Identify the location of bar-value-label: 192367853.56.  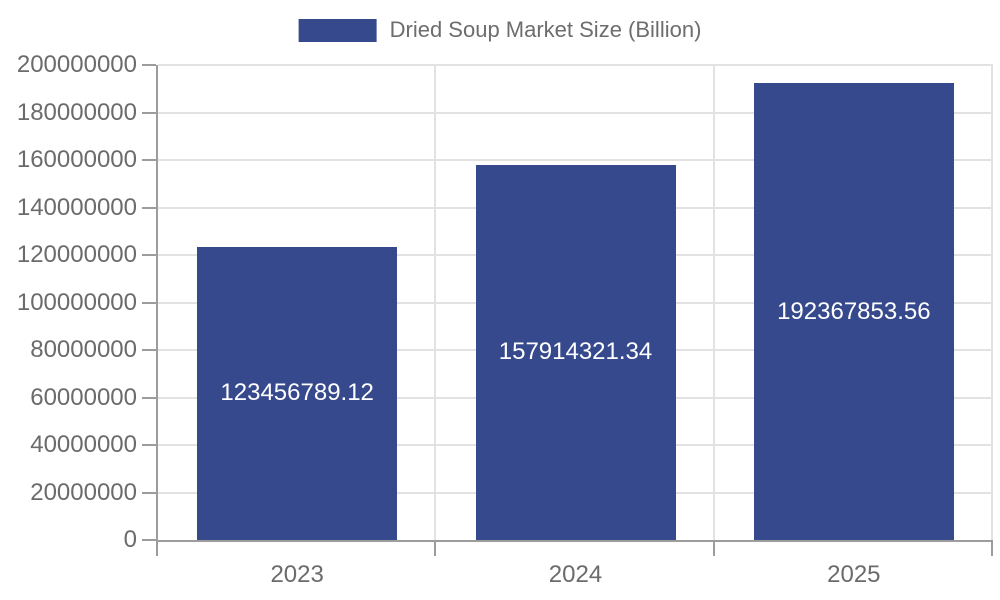
(854, 311).